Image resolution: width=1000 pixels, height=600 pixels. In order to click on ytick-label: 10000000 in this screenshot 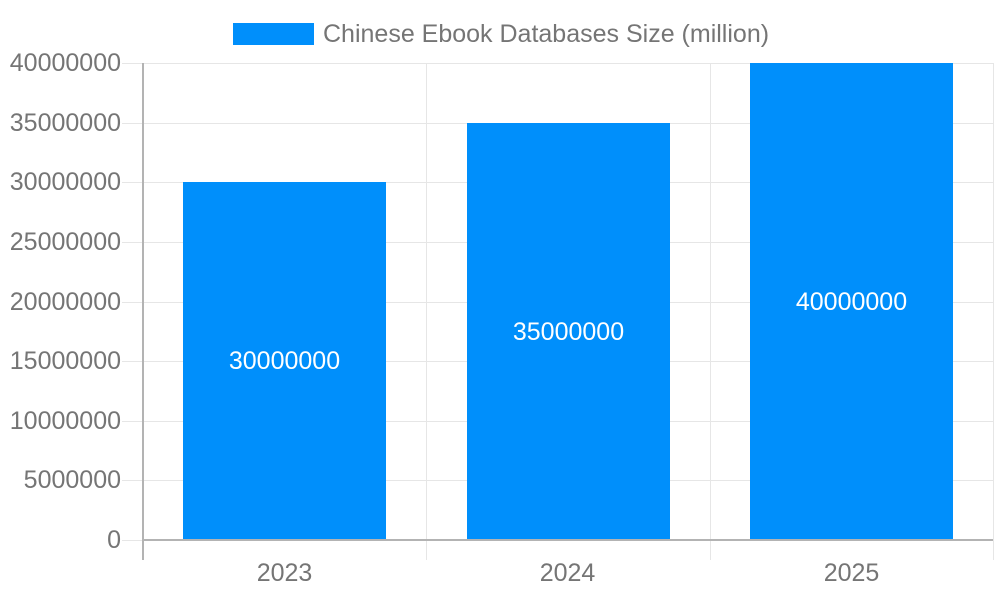, I will do `click(65, 421)`.